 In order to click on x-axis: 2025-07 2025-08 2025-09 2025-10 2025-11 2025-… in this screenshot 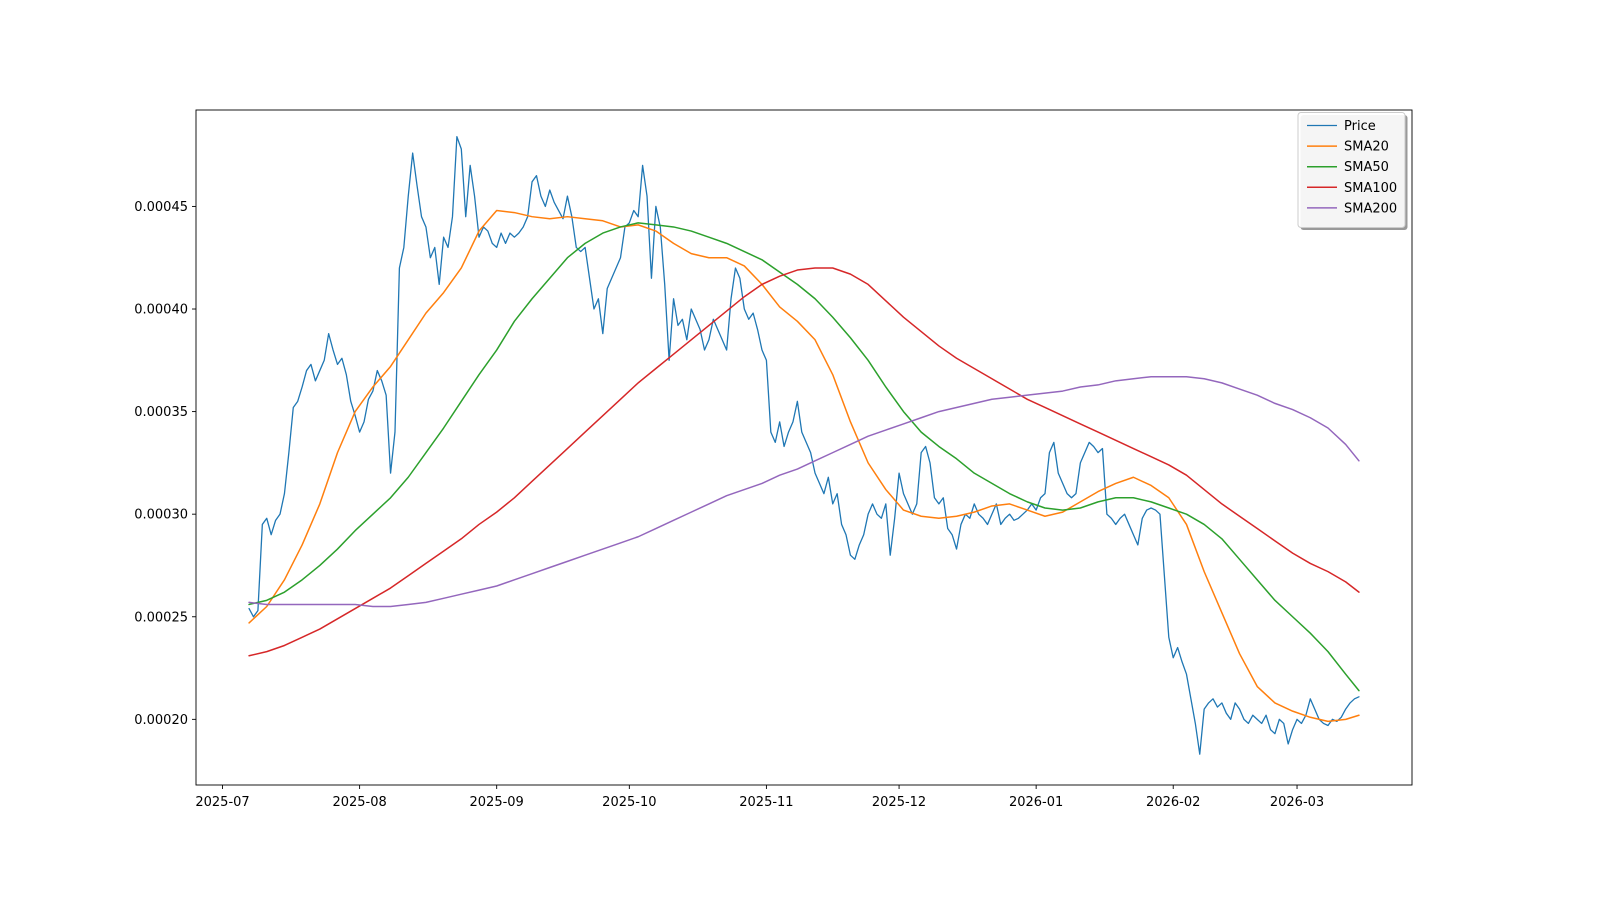, I will do `click(759, 797)`.